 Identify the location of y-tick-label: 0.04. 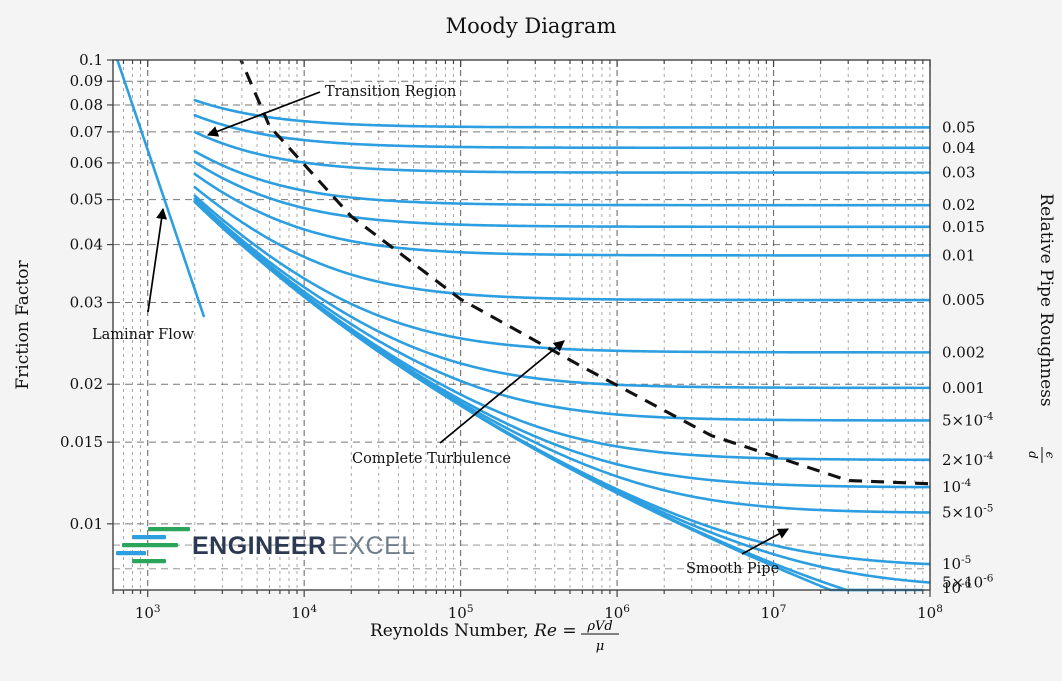
(86, 245).